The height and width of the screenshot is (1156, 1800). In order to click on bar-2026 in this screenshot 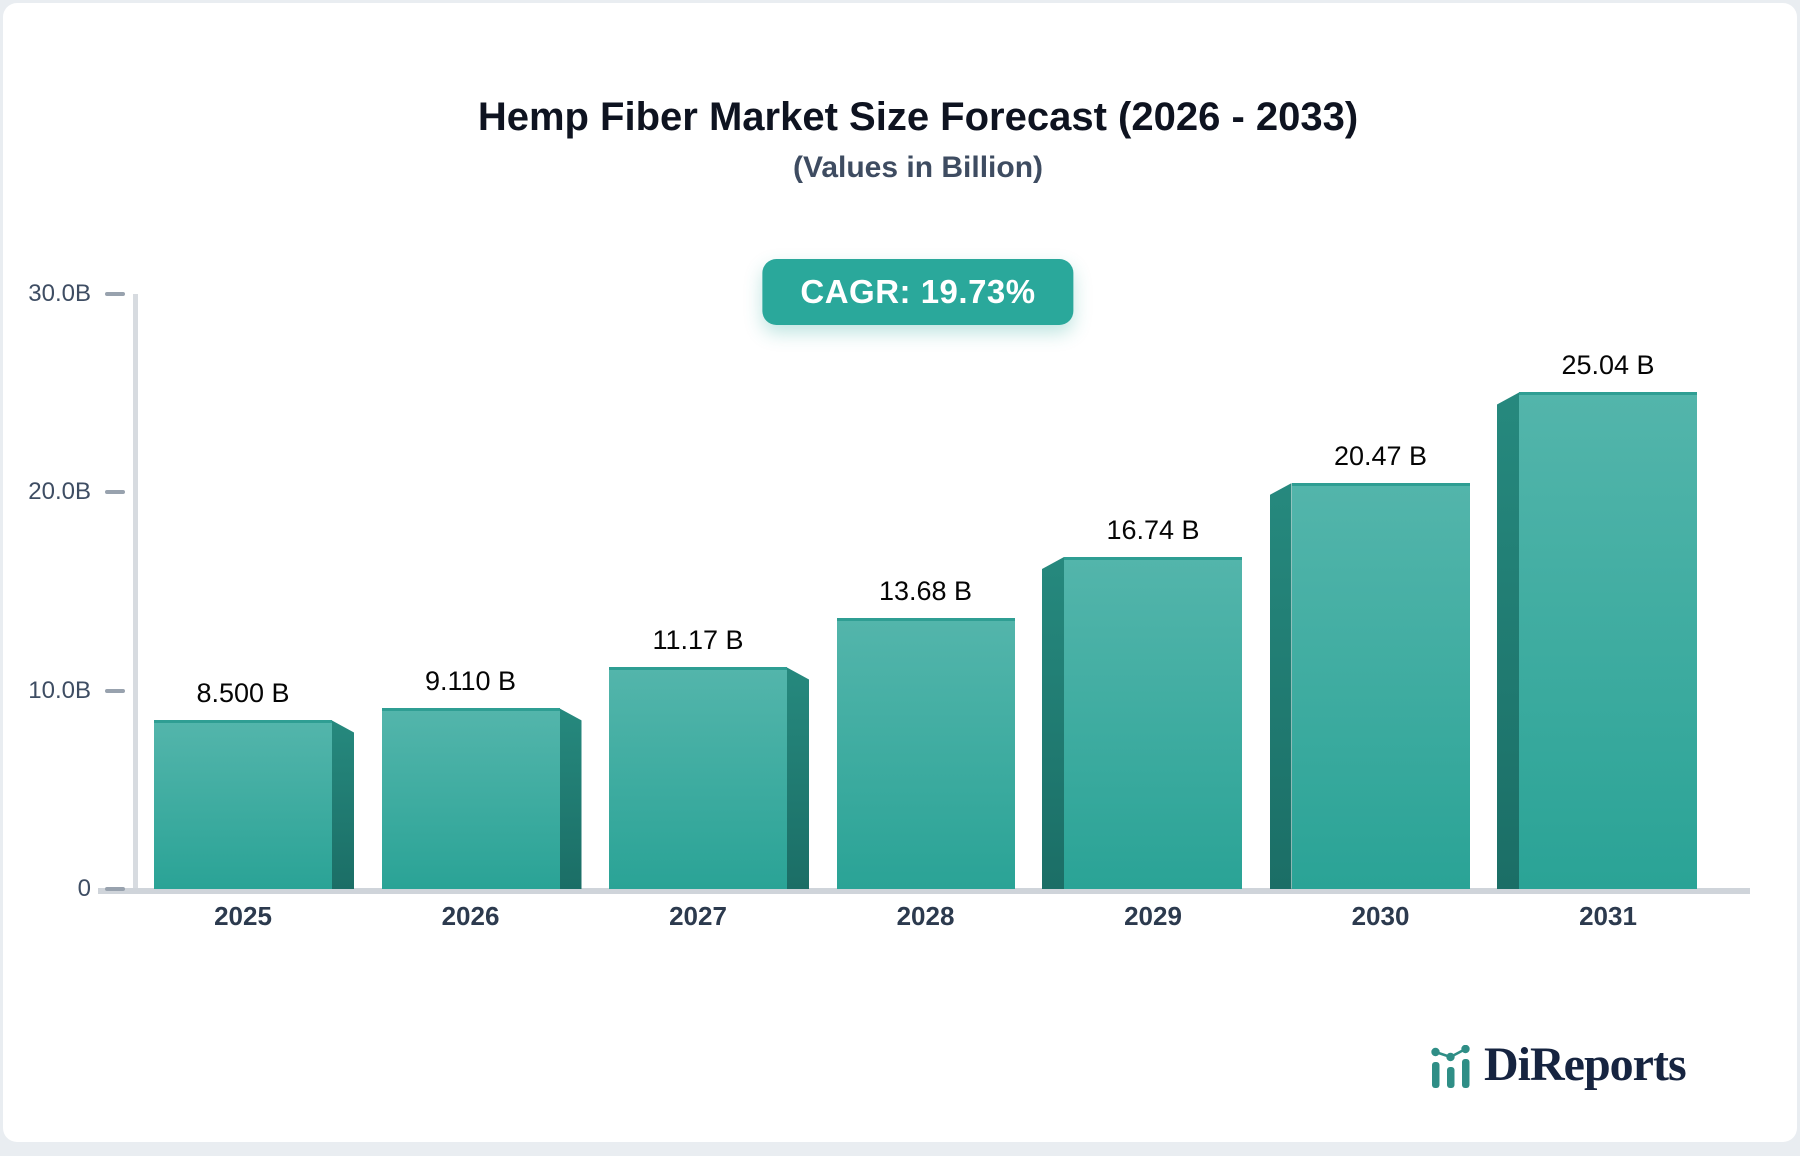, I will do `click(470, 798)`.